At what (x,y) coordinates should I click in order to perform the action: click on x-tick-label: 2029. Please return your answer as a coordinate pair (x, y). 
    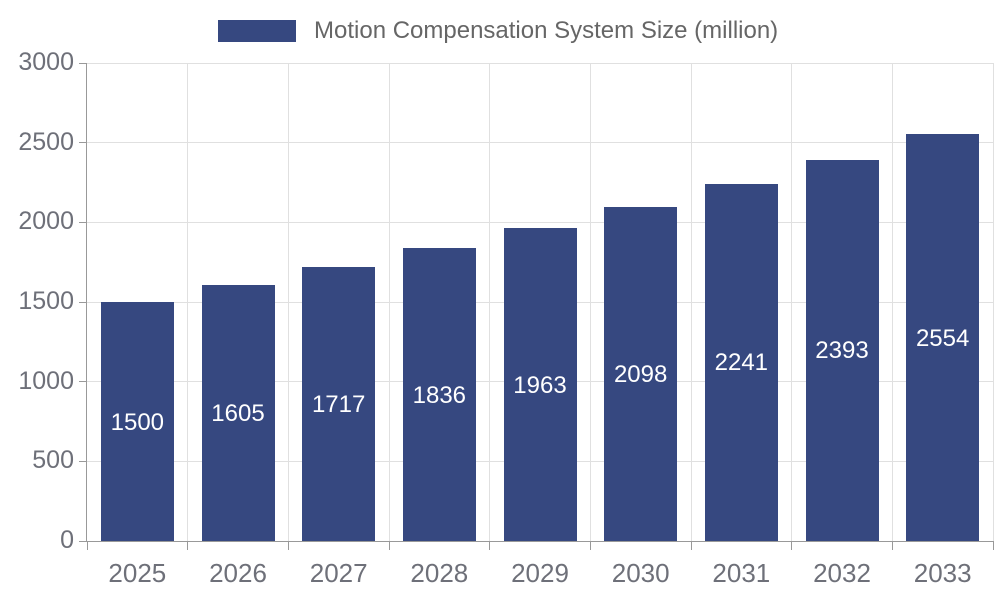
    Looking at the image, I should click on (540, 573).